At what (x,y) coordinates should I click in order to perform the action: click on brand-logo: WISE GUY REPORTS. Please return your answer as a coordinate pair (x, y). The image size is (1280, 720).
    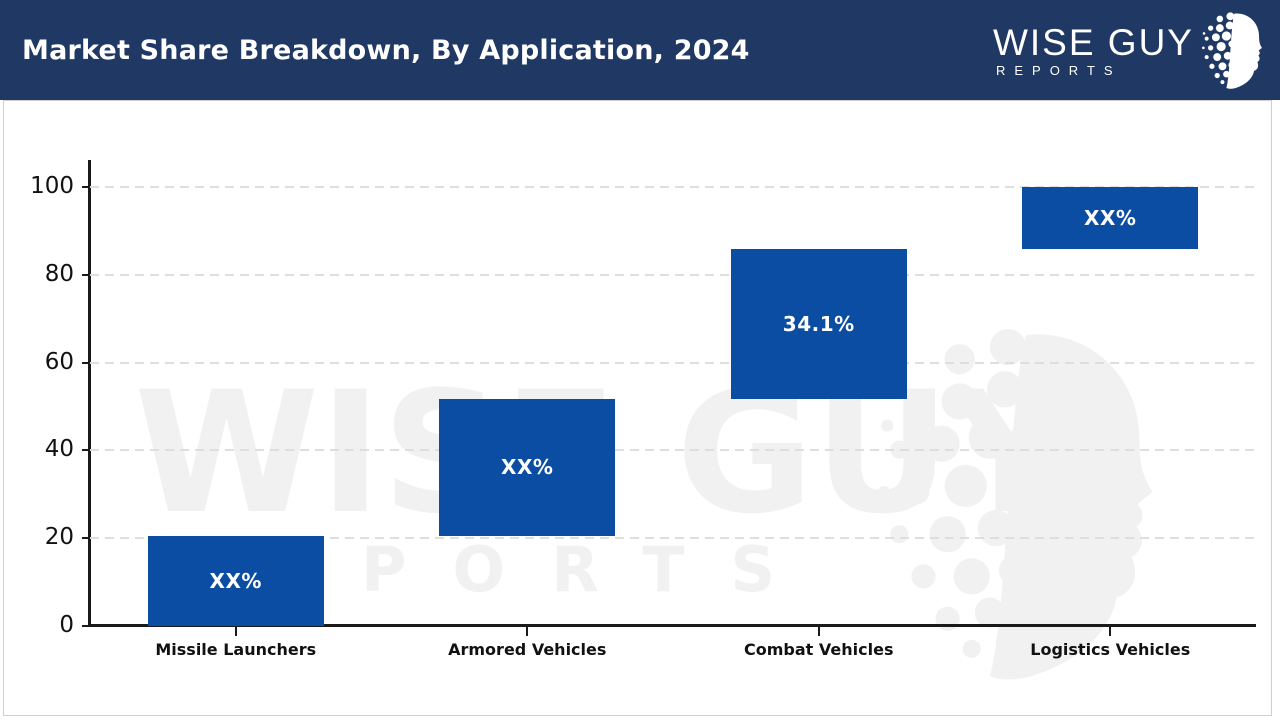
    Looking at the image, I should click on (1129, 50).